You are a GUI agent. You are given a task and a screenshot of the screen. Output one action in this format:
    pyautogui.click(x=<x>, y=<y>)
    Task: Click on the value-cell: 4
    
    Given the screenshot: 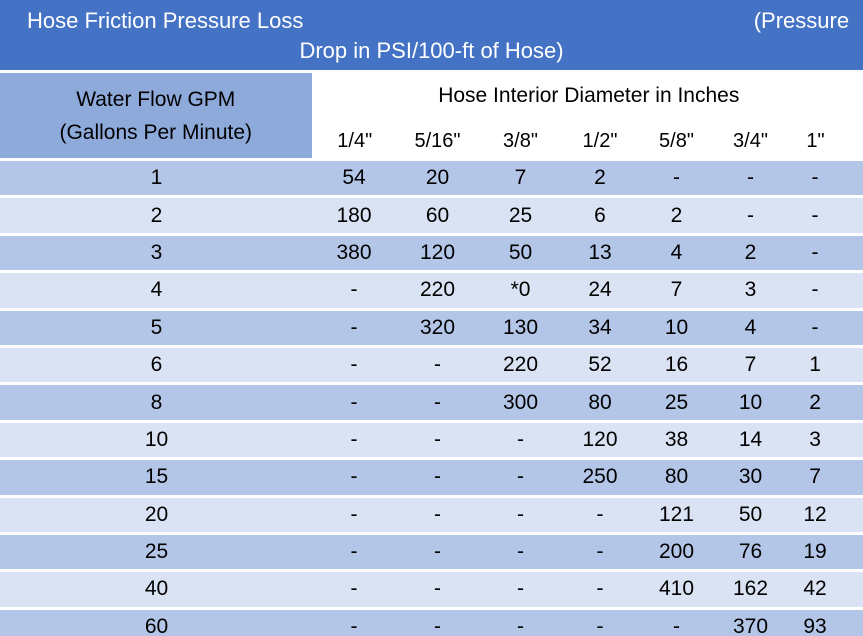 What is the action you would take?
    pyautogui.click(x=676, y=252)
    